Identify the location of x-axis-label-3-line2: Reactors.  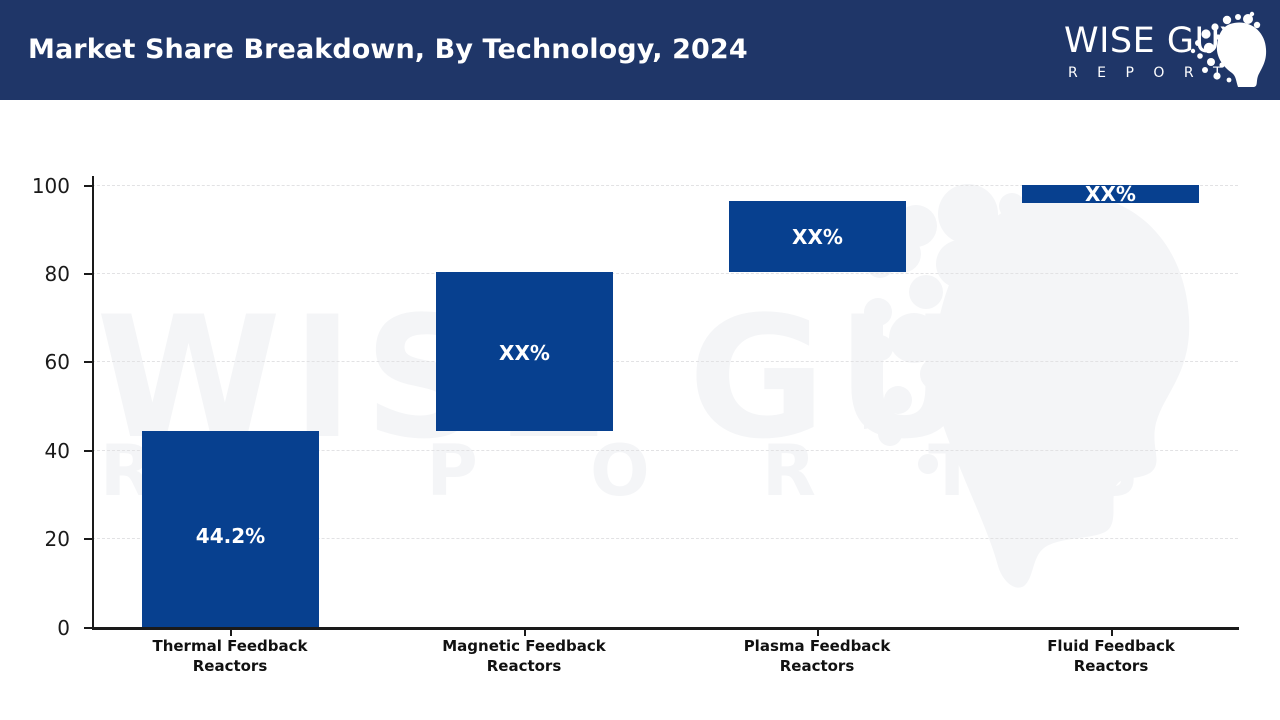
(817, 666).